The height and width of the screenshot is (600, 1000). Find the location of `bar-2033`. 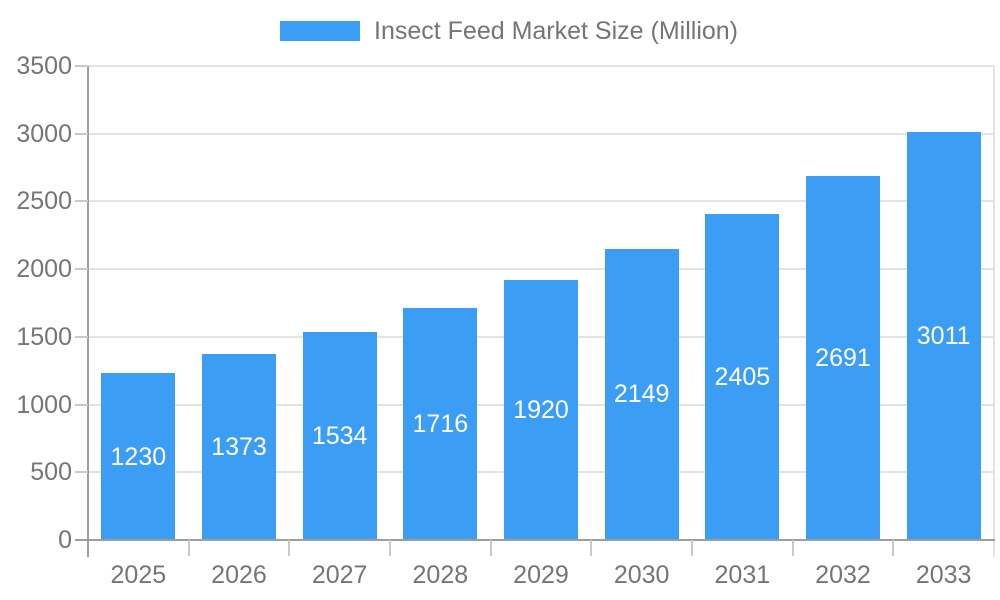

bar-2033 is located at coordinates (943, 336).